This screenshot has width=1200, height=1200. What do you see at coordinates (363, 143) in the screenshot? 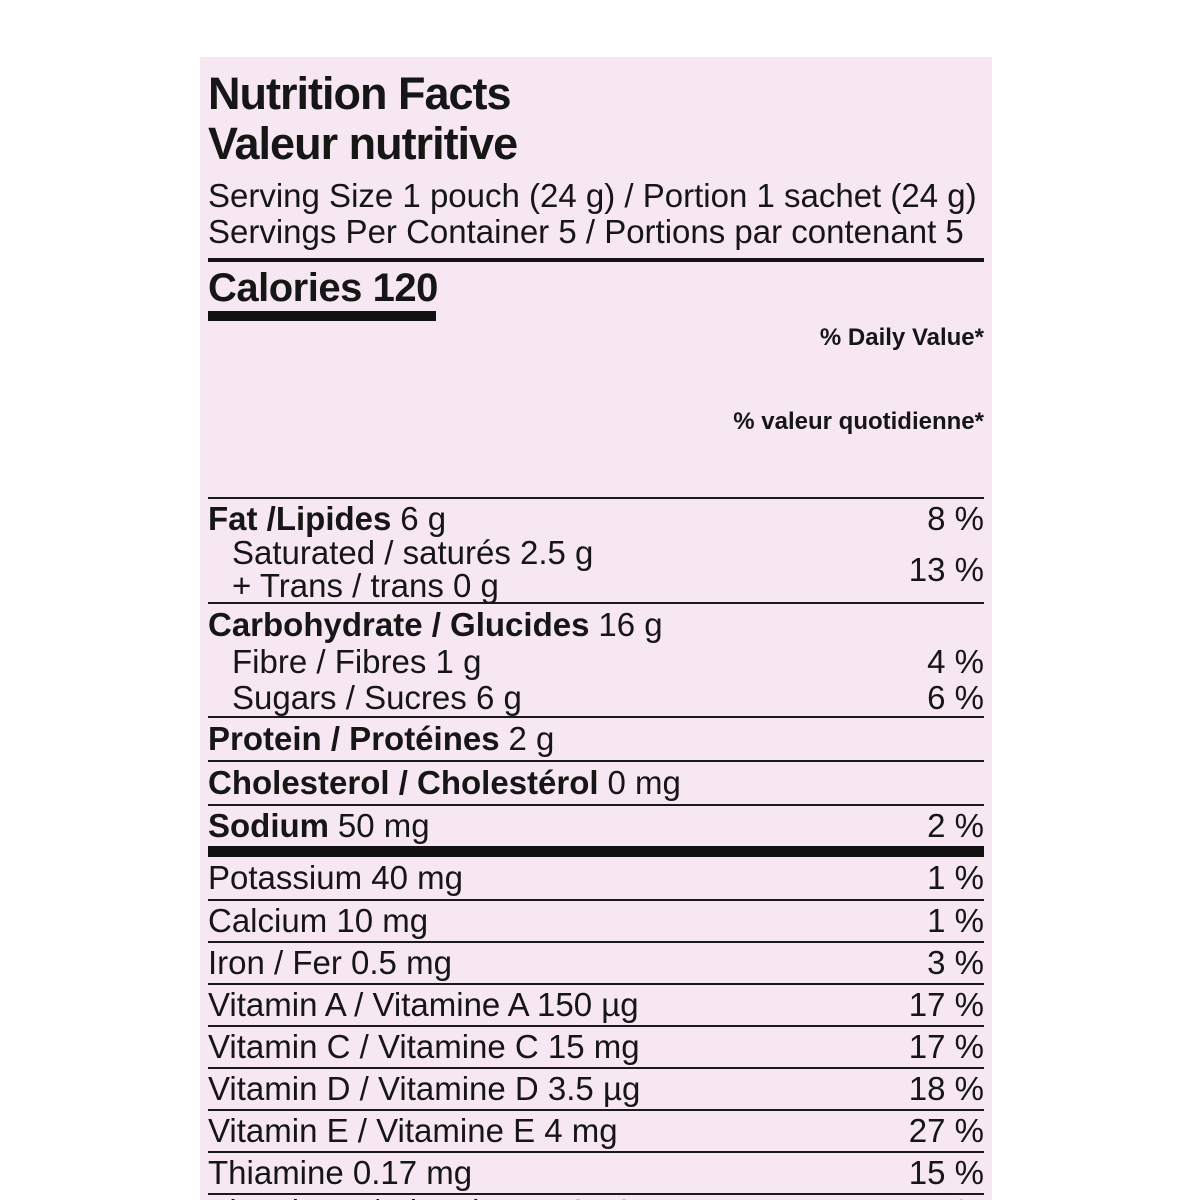
I see `title-fr: Valeur nutritive` at bounding box center [363, 143].